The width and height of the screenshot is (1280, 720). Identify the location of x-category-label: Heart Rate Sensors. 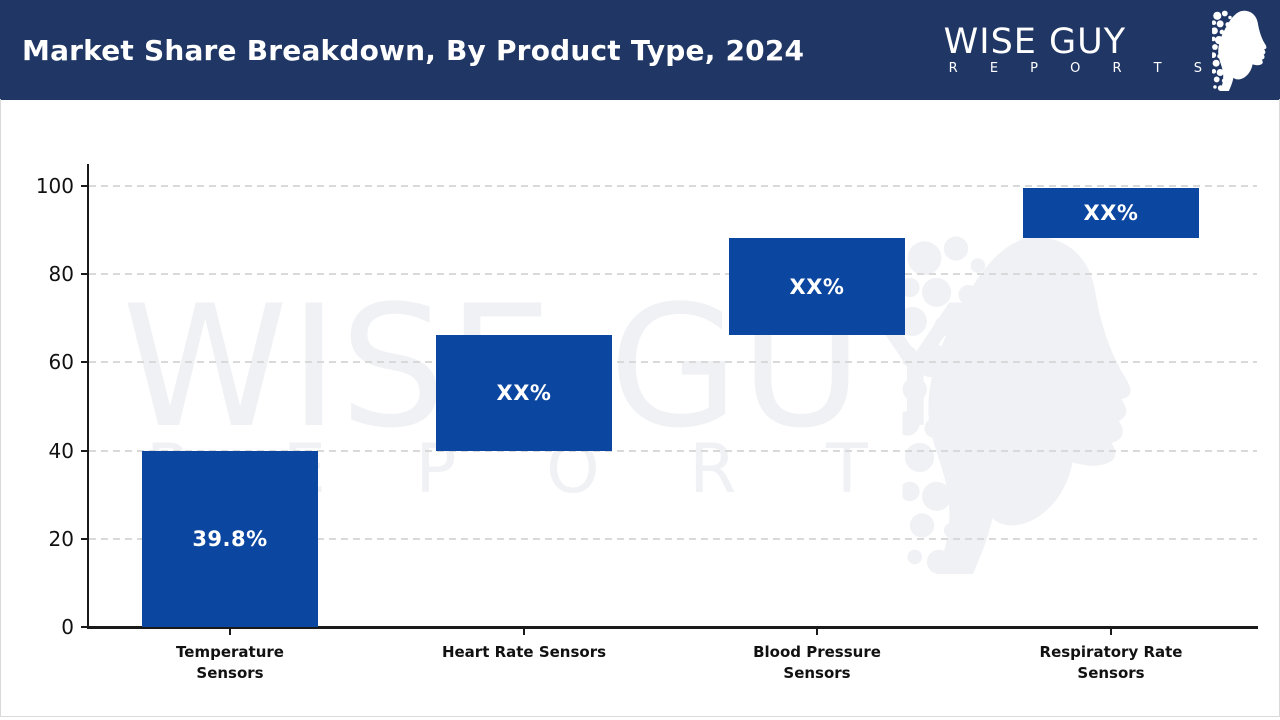
(524, 652).